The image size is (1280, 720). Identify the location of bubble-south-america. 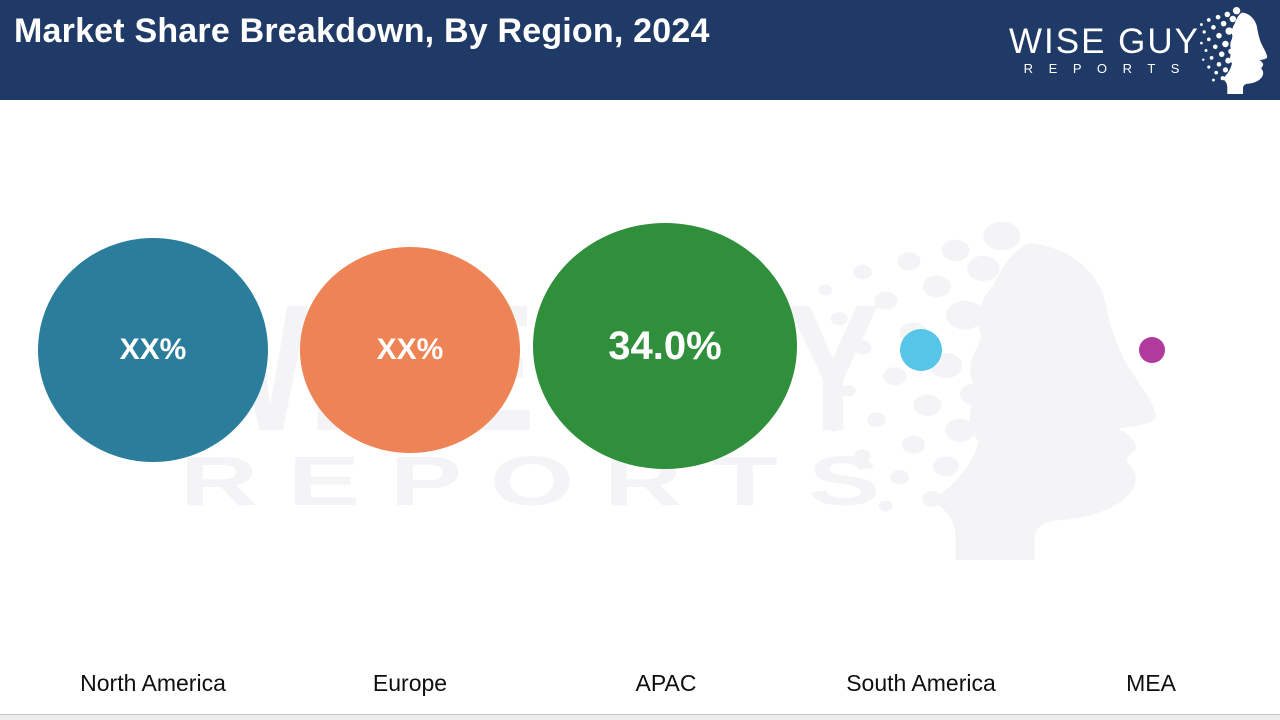
(921, 350).